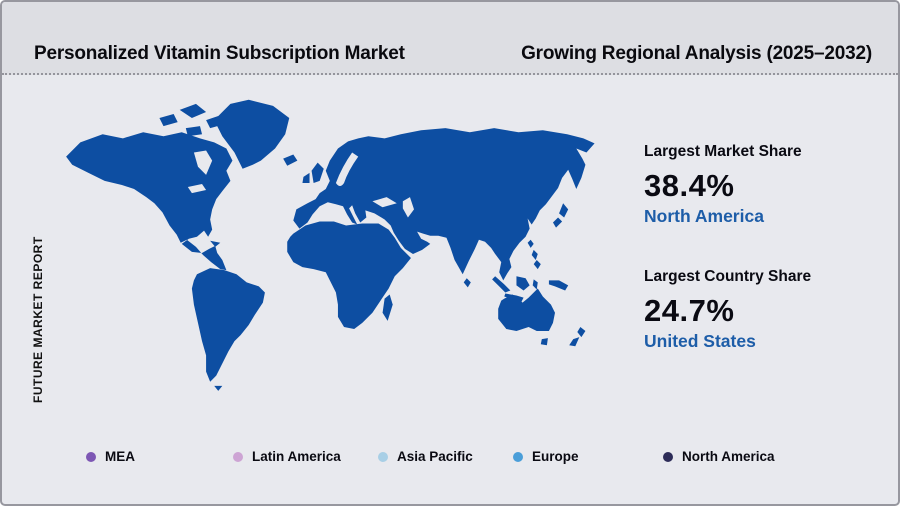 This screenshot has height=506, width=900. I want to click on australia, so click(526, 310).